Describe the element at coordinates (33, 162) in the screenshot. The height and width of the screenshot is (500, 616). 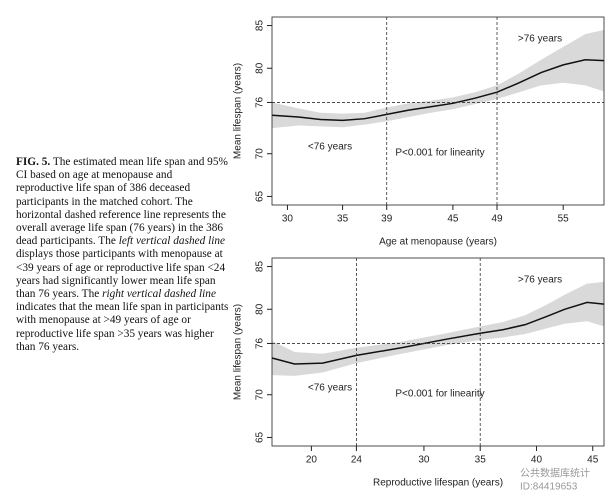
I see `caption-label: FIG. 5.` at that location.